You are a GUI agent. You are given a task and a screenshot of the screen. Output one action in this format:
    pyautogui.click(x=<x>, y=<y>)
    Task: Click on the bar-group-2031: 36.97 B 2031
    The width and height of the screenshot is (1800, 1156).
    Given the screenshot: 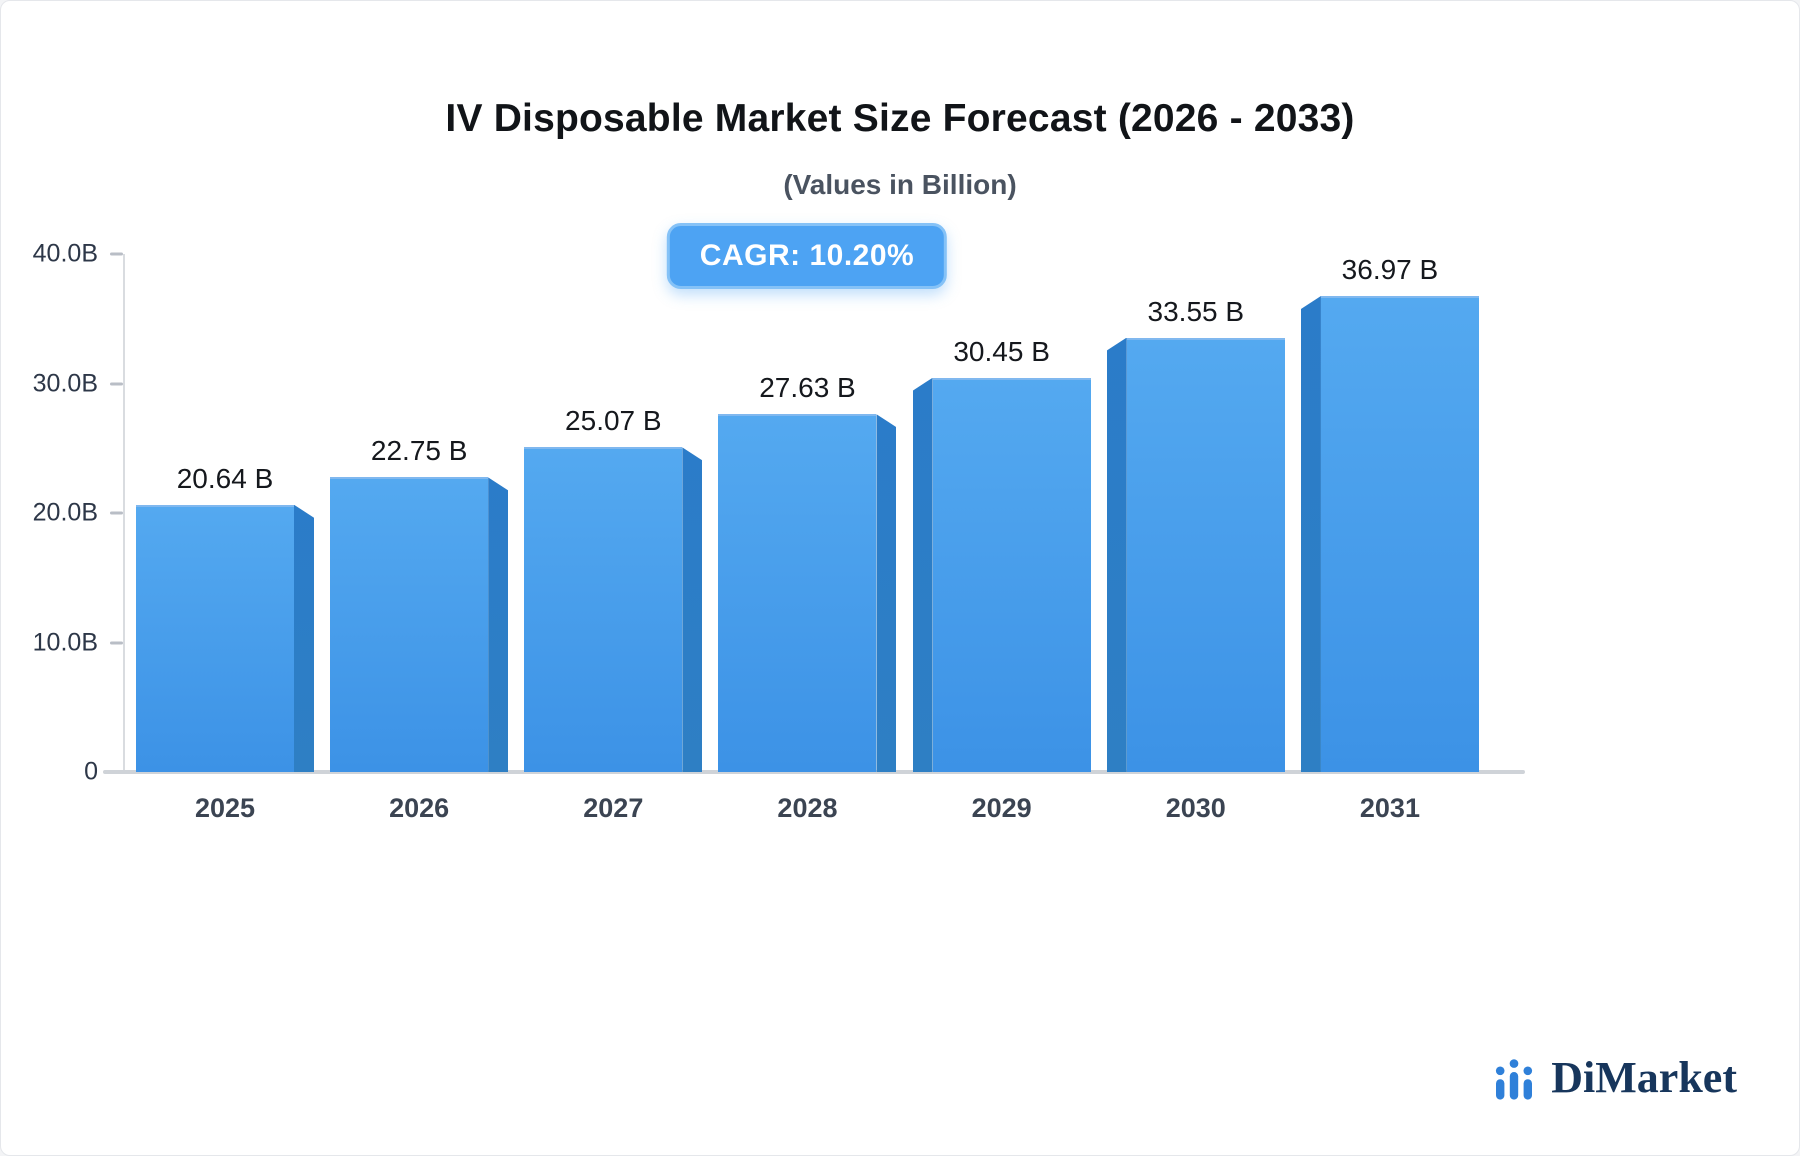 What is the action you would take?
    pyautogui.click(x=1390, y=538)
    